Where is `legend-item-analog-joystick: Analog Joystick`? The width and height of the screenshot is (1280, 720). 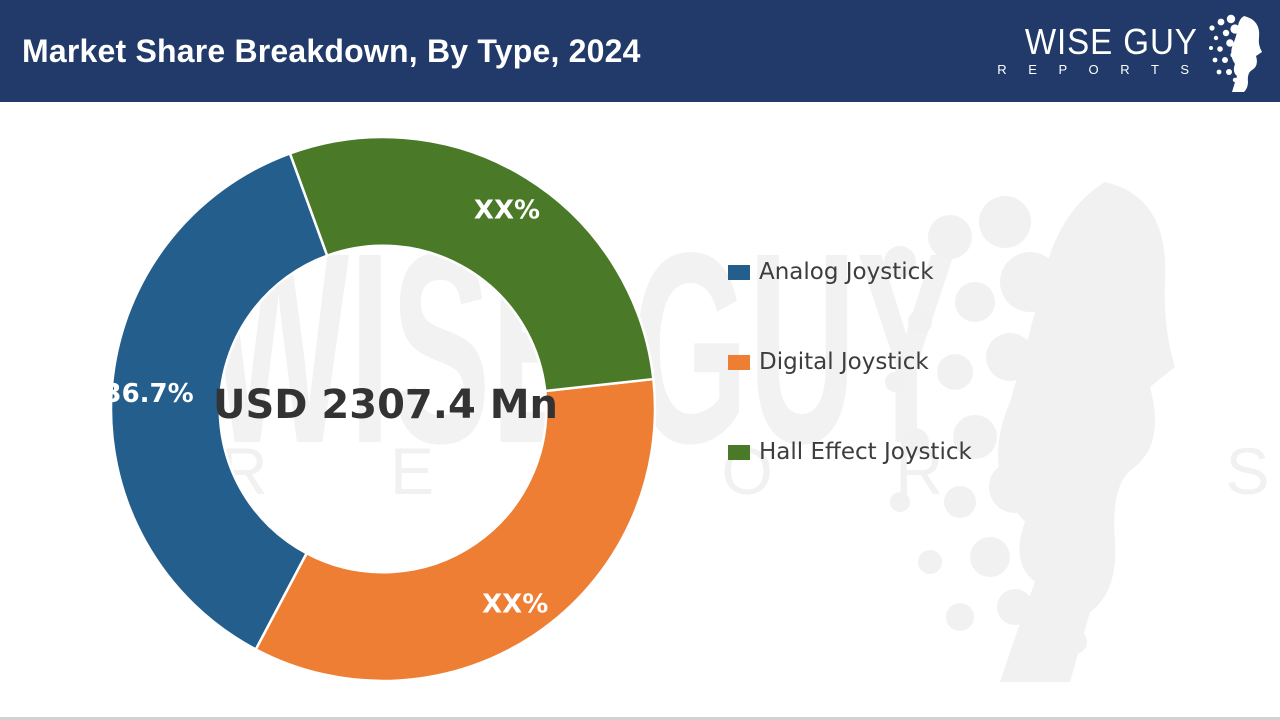
legend-item-analog-joystick: Analog Joystick is located at coordinates (850, 272).